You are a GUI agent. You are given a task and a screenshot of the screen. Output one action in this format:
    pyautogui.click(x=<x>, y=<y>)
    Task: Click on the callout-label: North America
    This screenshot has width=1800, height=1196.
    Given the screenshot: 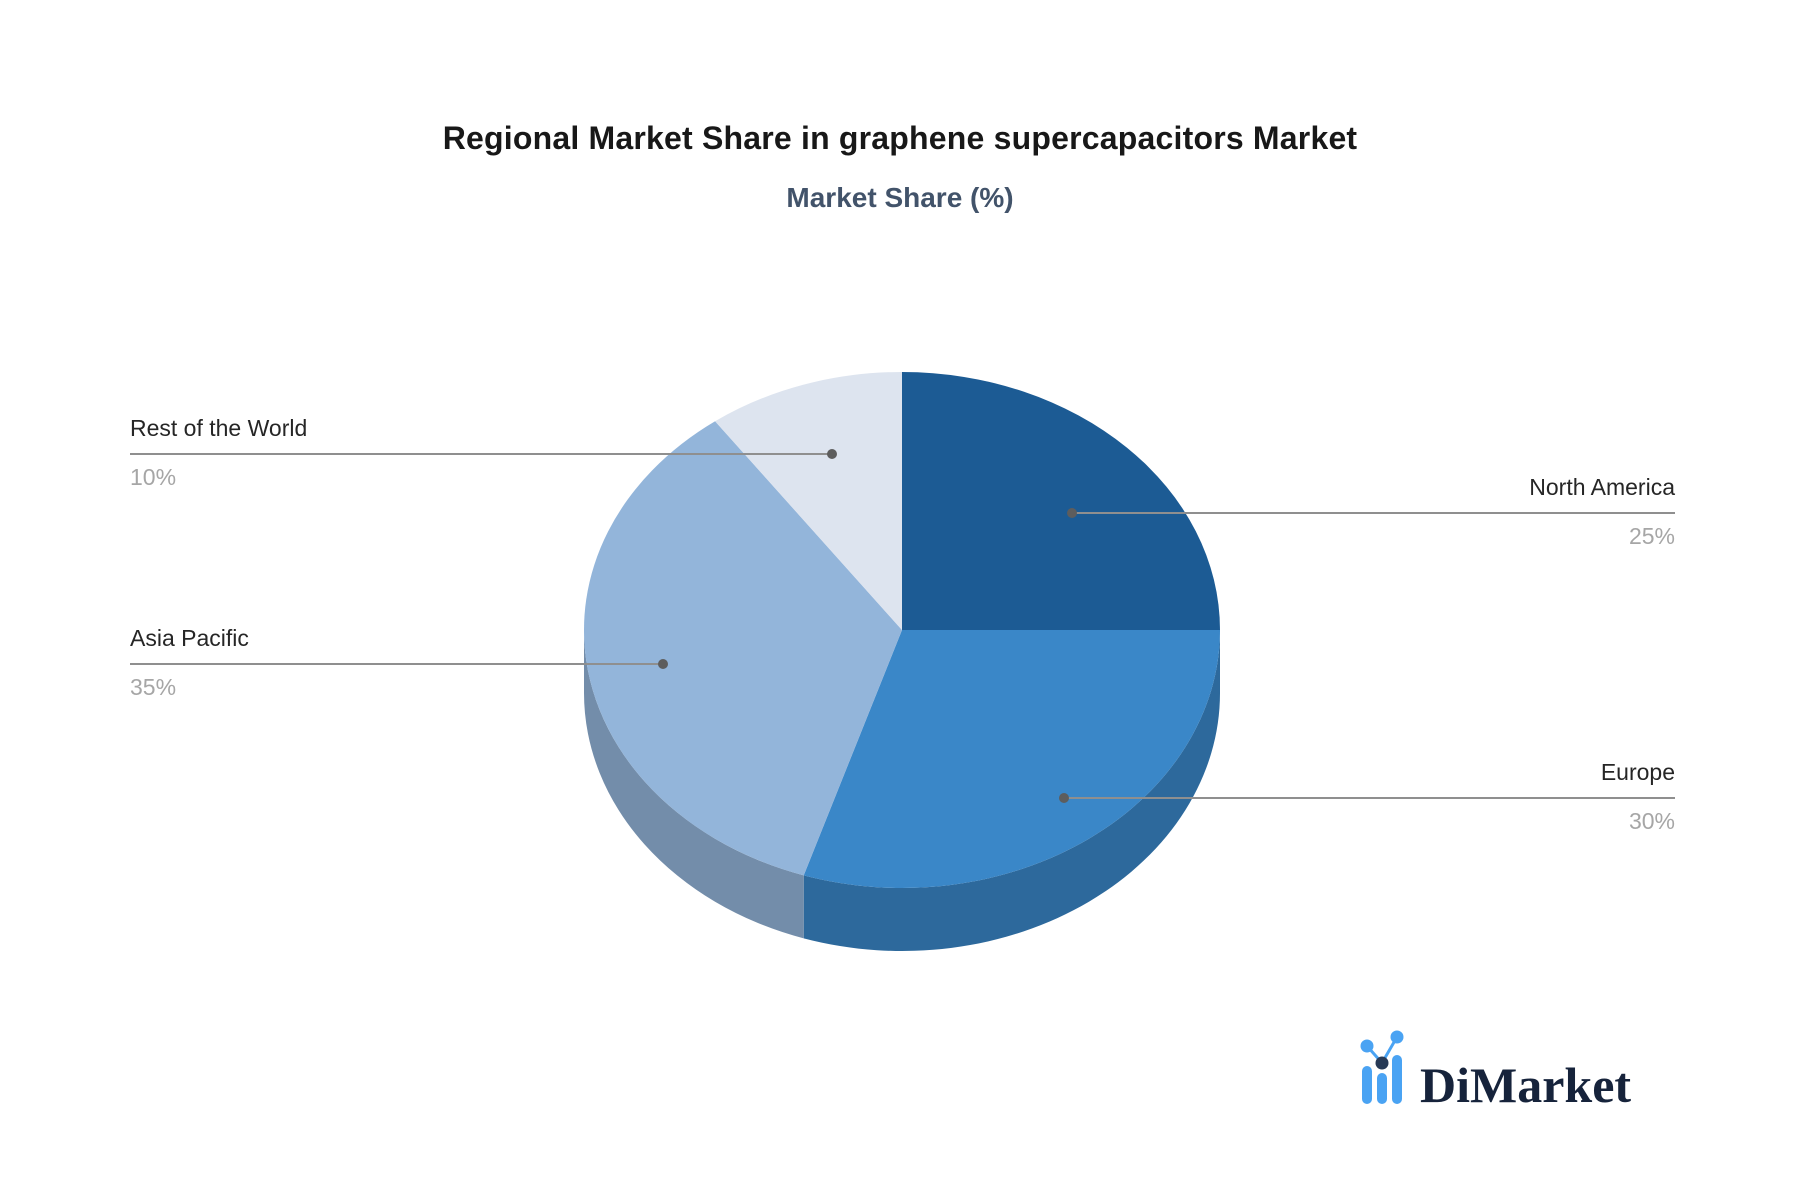 What is the action you would take?
    pyautogui.click(x=1373, y=494)
    